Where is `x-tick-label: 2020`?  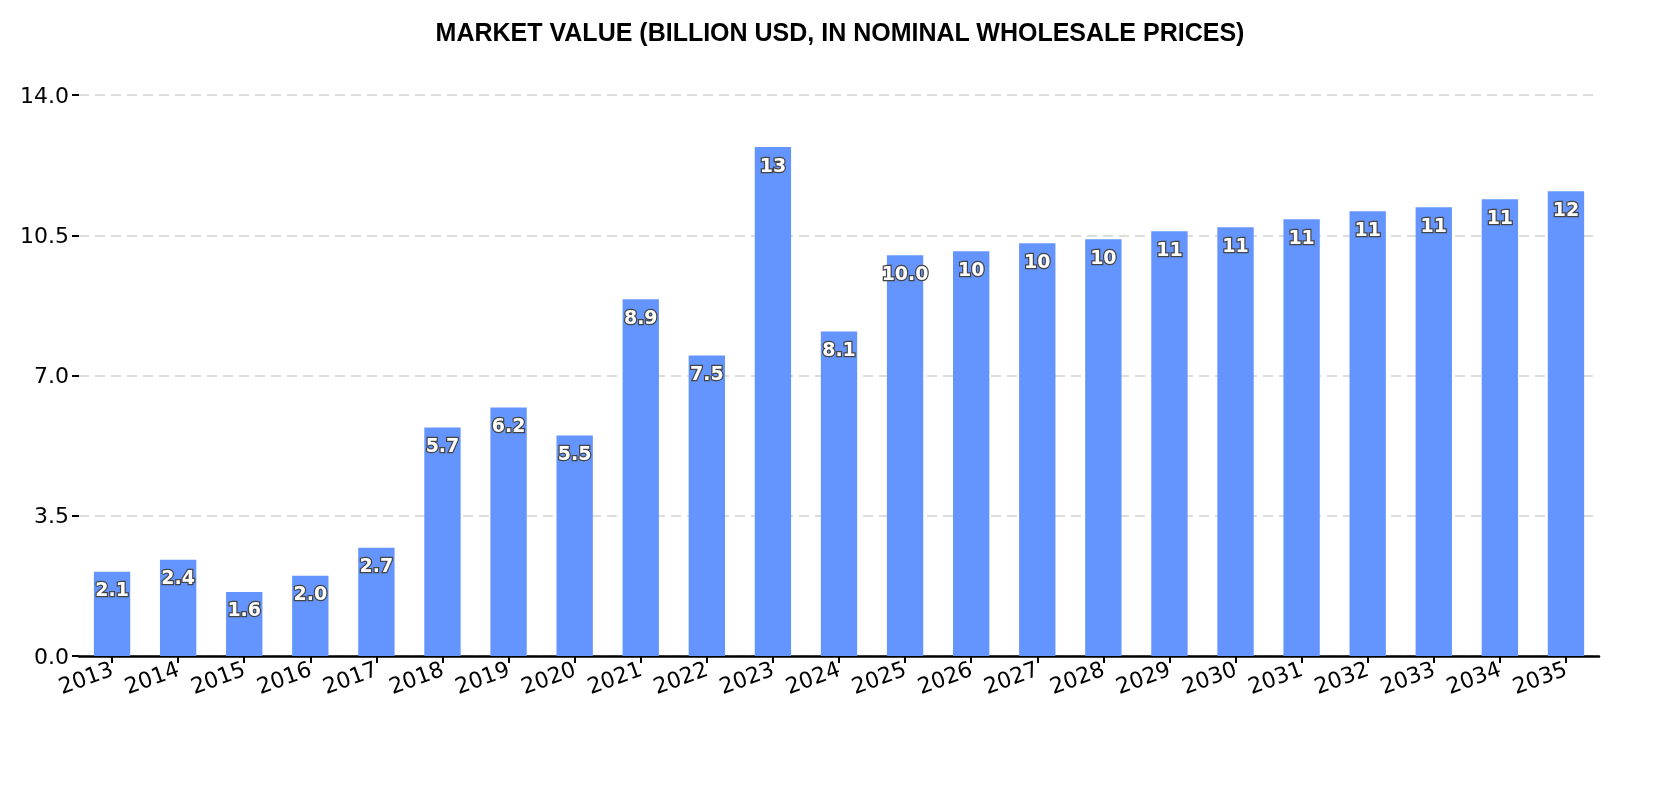
x-tick-label: 2020 is located at coordinates (548, 677).